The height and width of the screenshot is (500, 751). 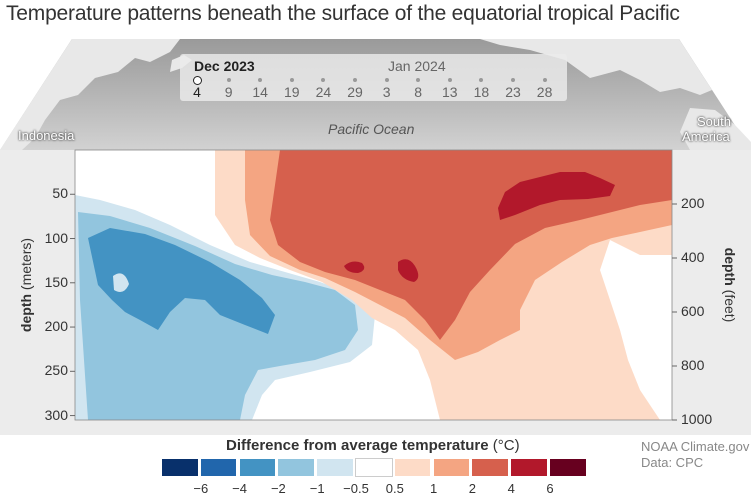 I want to click on legend-label: −6, so click(x=201, y=488).